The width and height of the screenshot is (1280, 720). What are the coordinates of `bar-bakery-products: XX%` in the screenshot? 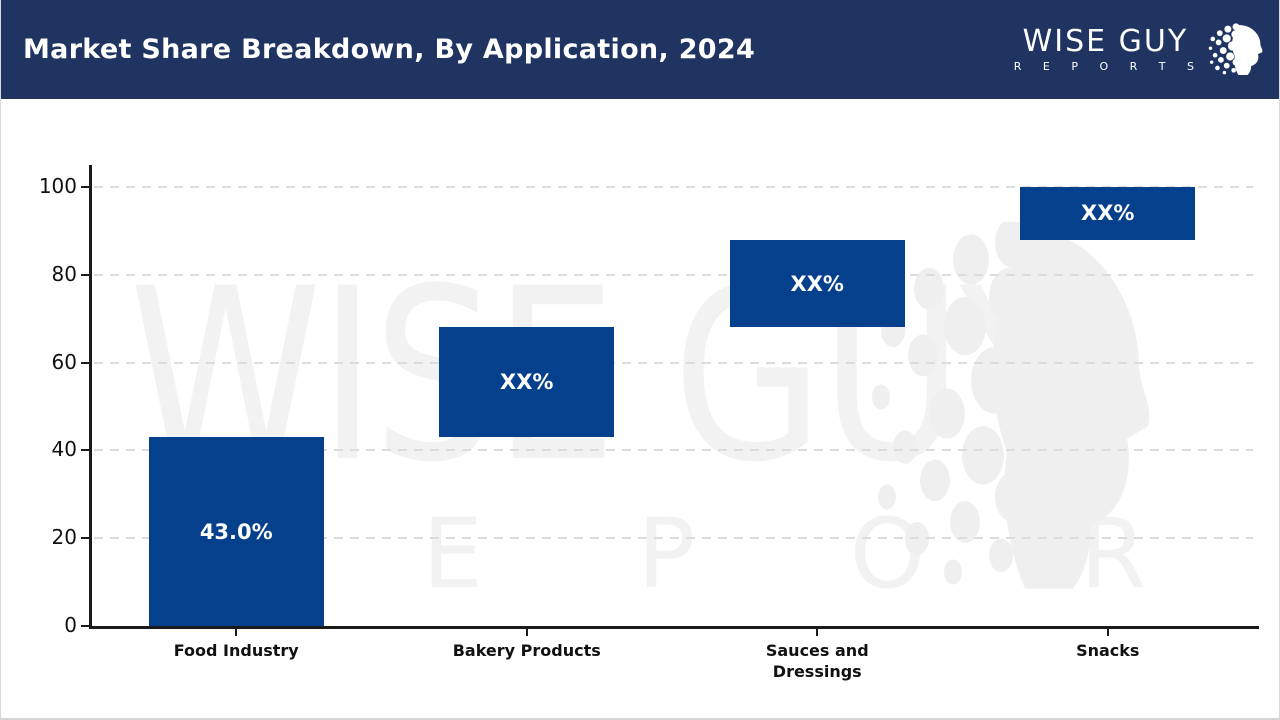 It's located at (527, 382).